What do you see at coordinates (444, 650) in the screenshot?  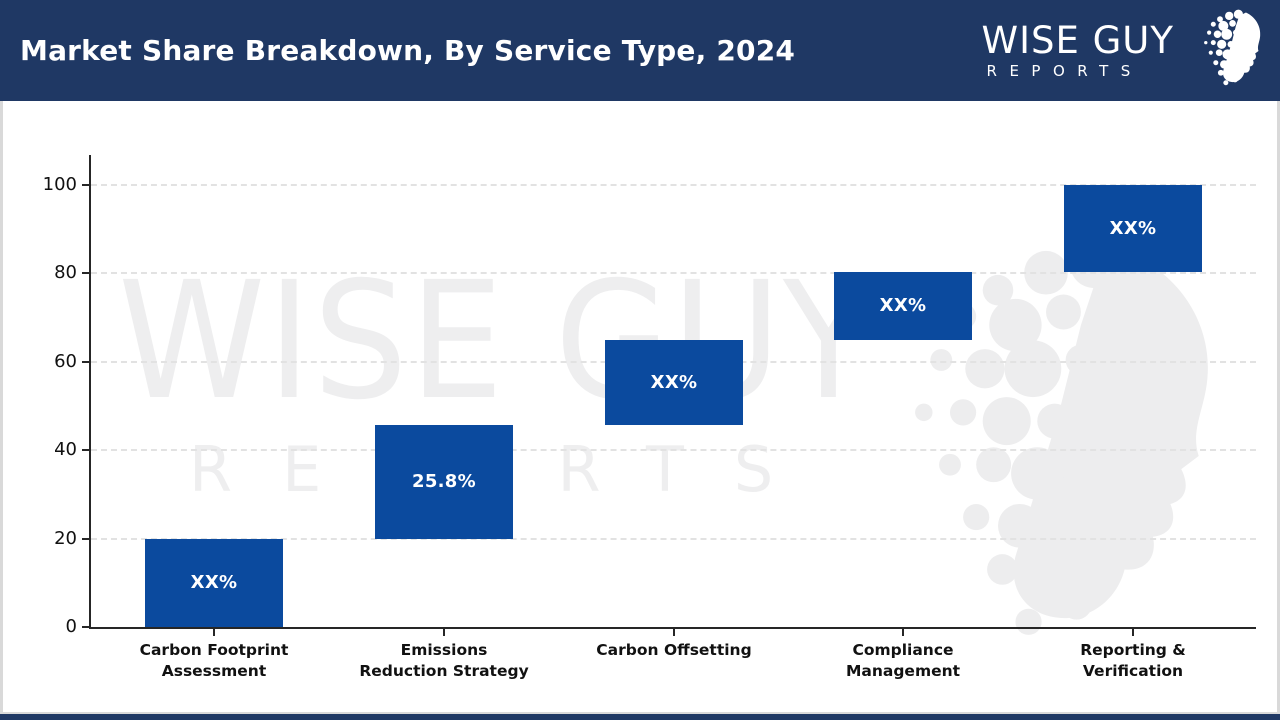 I see `x-tick-label-line: Emissions` at bounding box center [444, 650].